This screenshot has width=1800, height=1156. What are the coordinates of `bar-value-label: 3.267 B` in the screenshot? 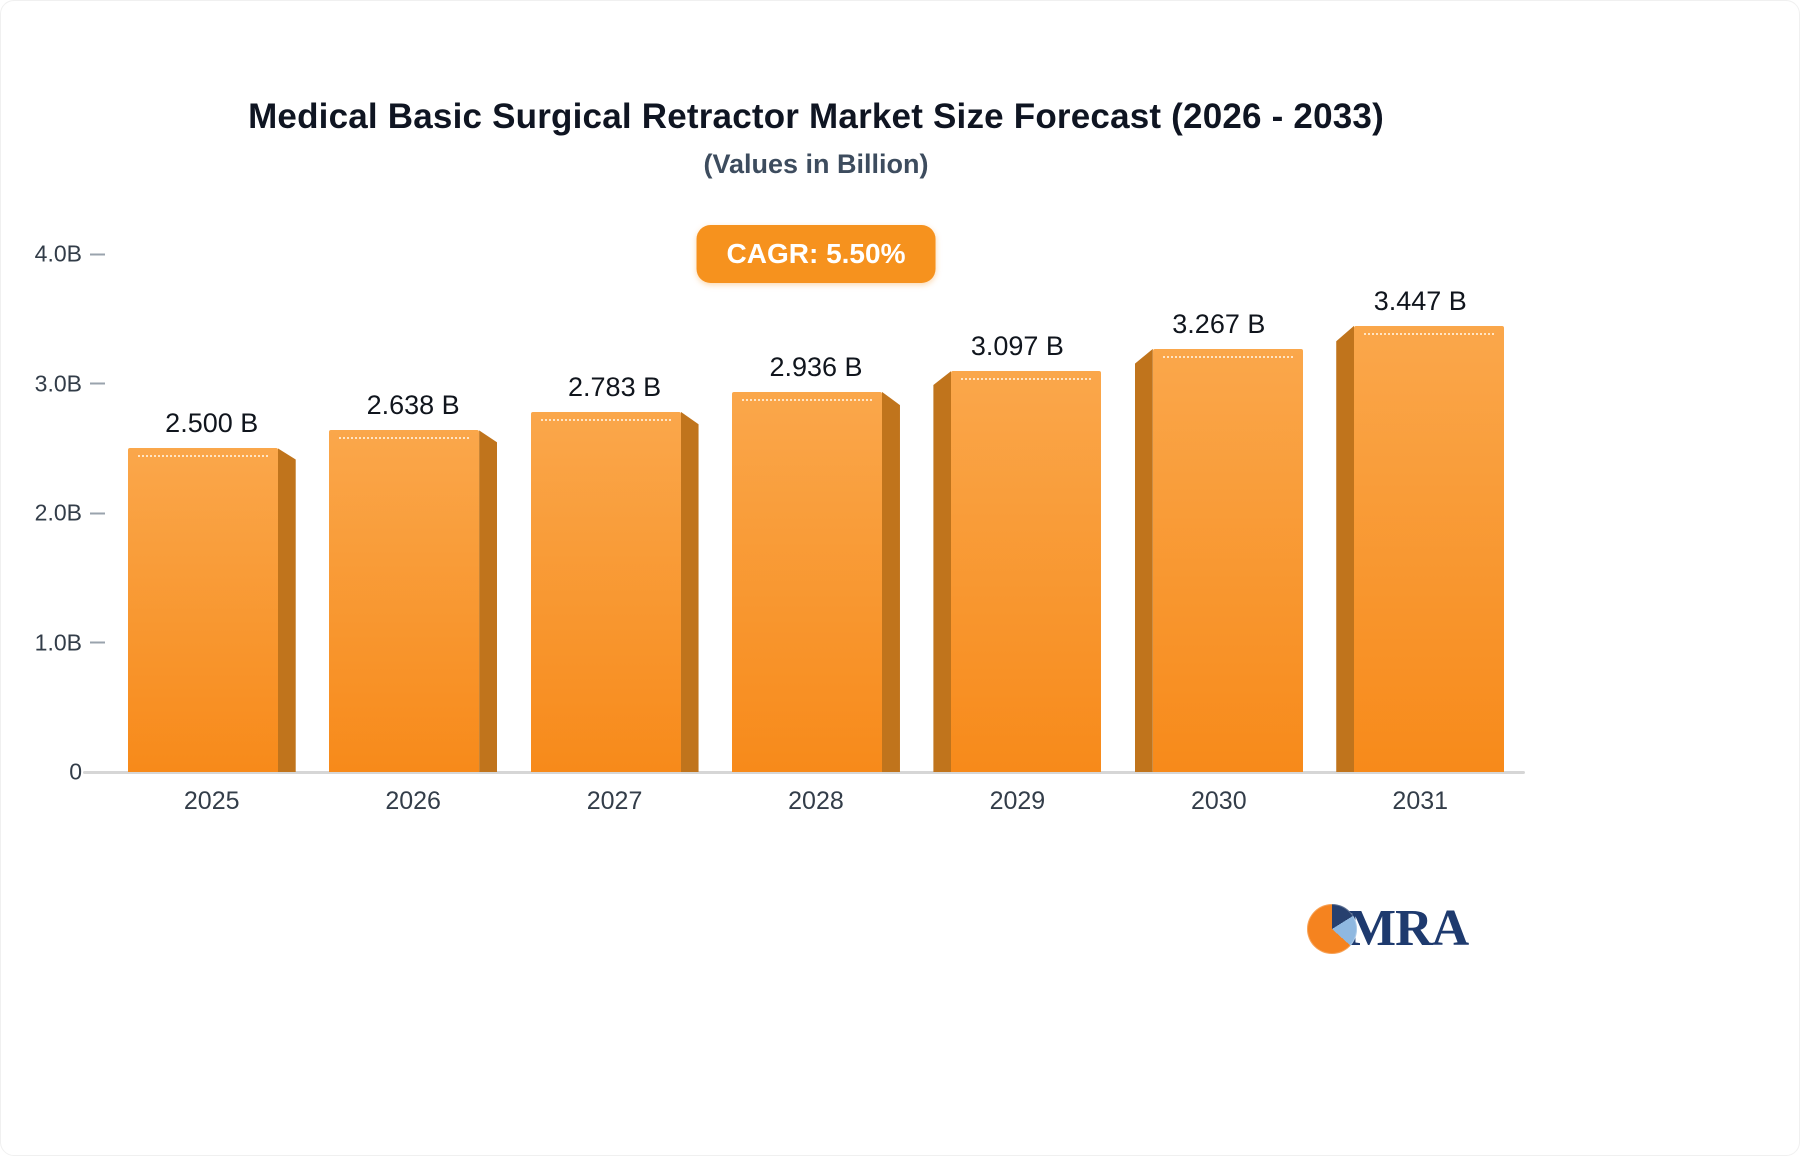 It's located at (1219, 323).